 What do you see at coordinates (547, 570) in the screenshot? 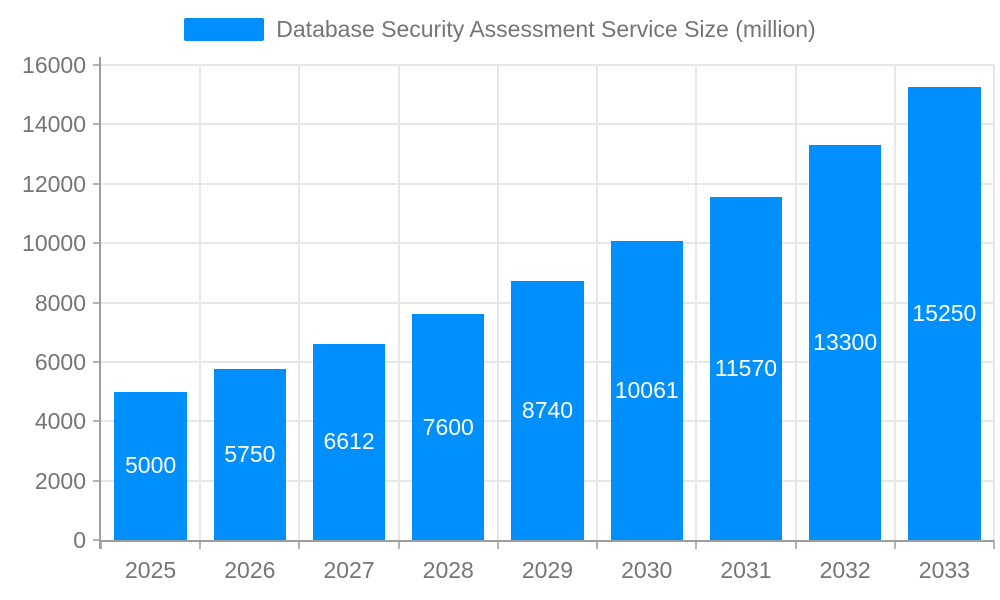
I see `x-axis-label: 2029` at bounding box center [547, 570].